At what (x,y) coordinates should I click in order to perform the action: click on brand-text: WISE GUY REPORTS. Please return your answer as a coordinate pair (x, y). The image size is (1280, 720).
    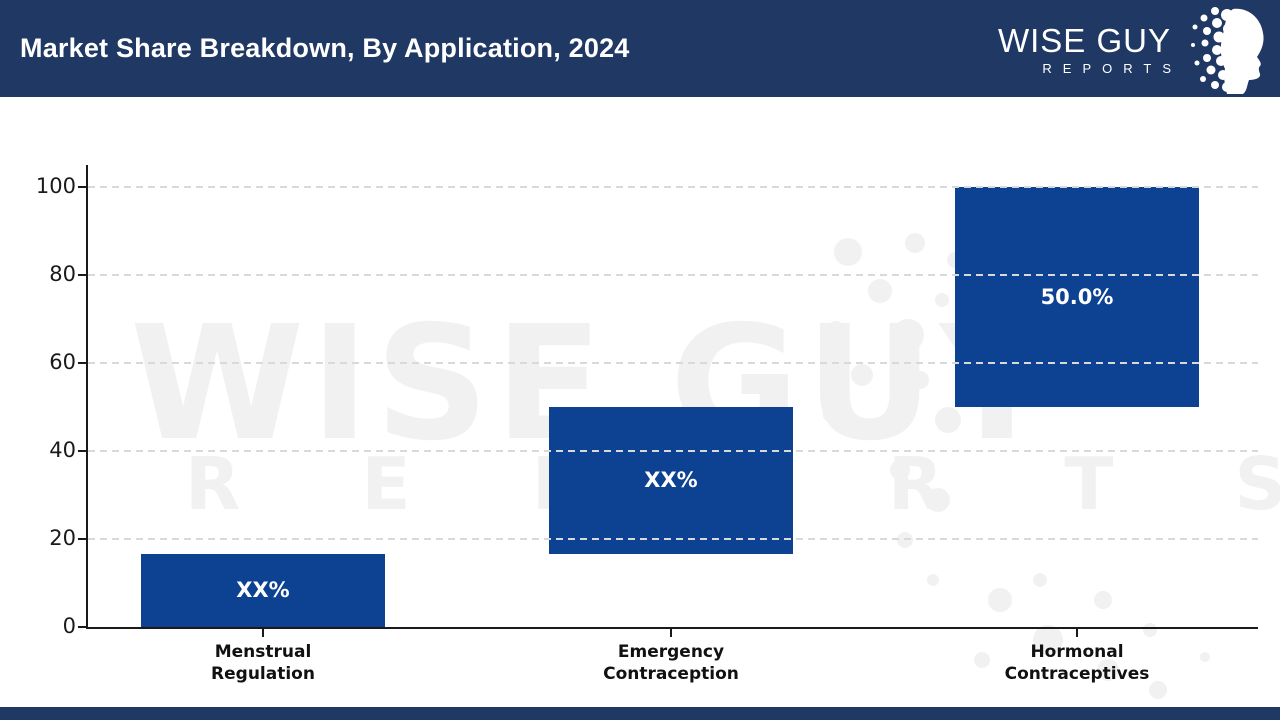
    Looking at the image, I should click on (1084, 49).